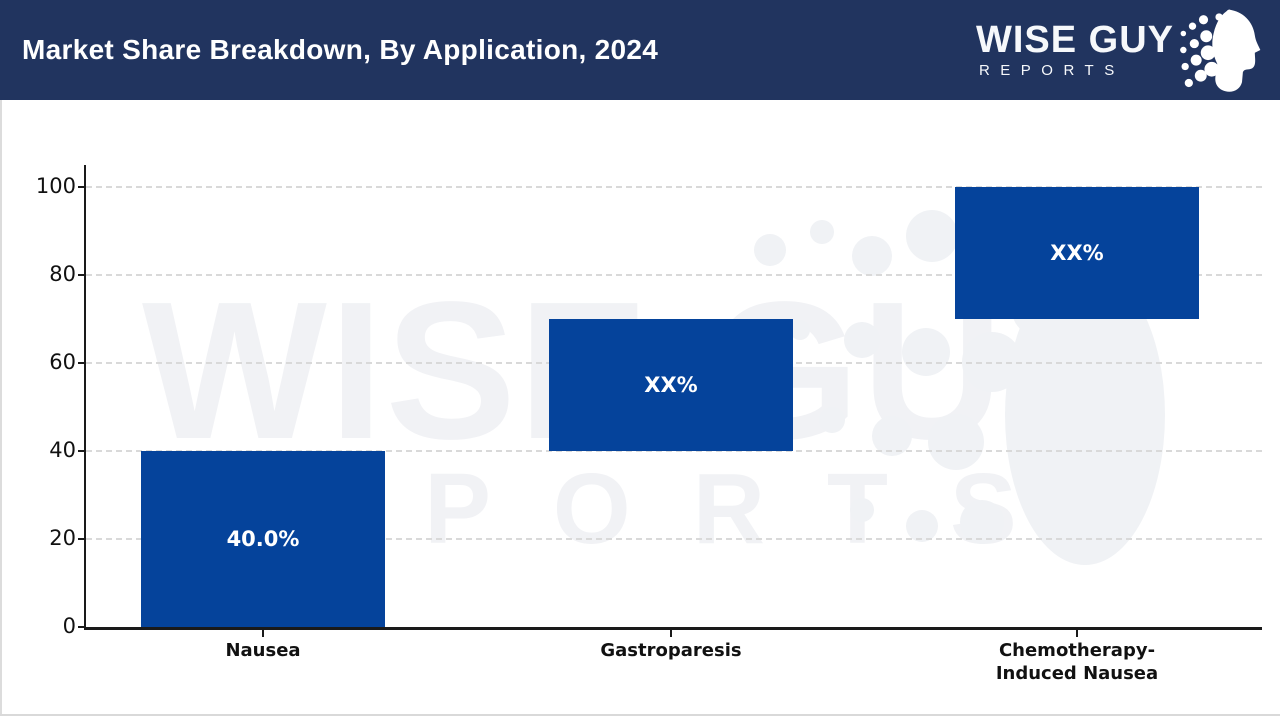  I want to click on y-tick-label: 0, so click(69, 626).